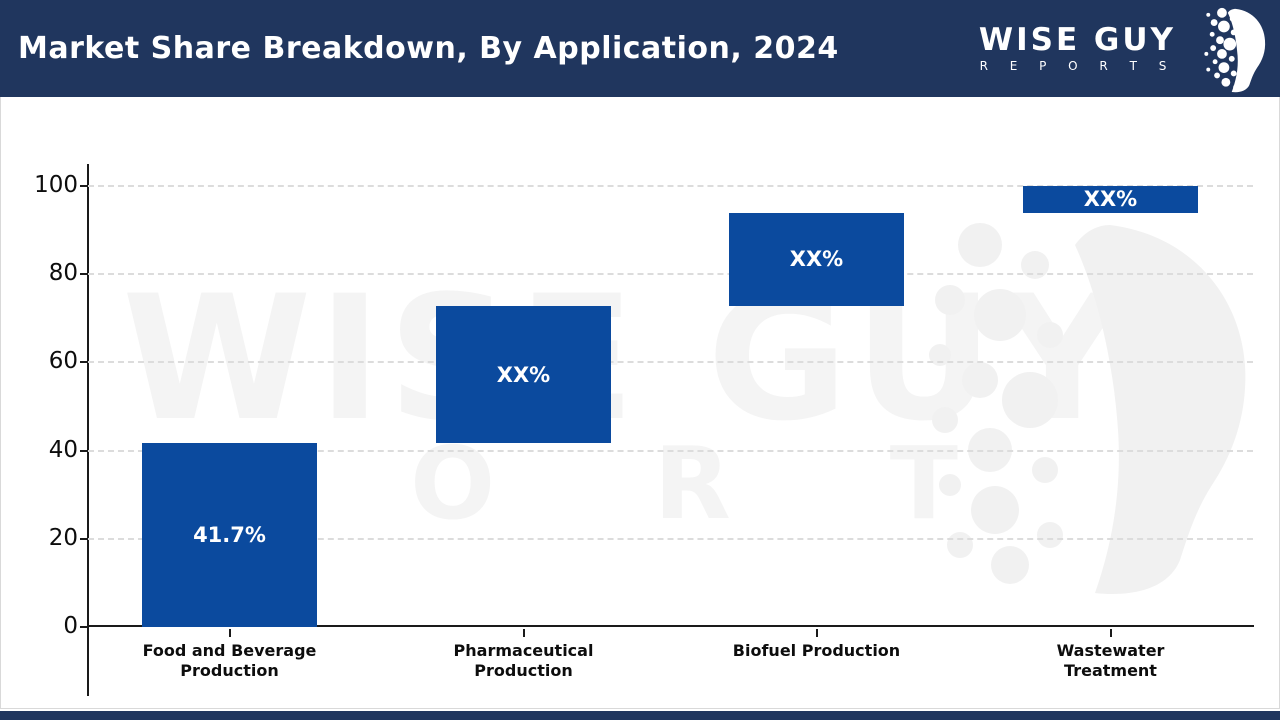 The height and width of the screenshot is (720, 1280). I want to click on y-axis-line, so click(88, 430).